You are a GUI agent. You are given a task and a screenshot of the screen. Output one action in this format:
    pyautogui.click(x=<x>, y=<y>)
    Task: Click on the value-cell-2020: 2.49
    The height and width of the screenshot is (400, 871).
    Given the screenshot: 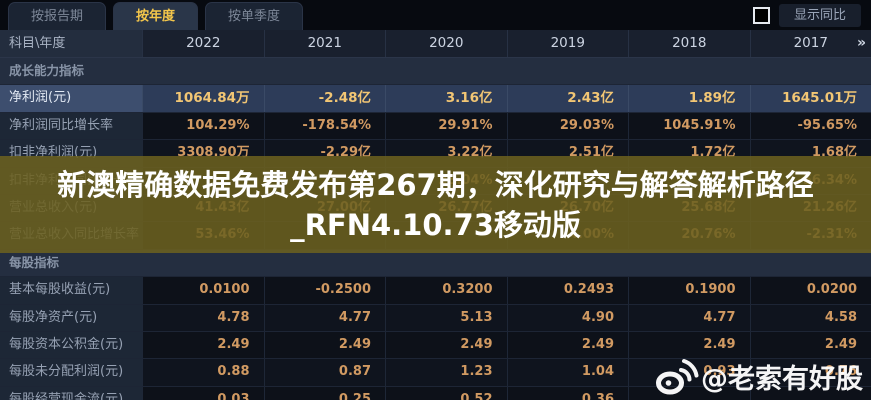 What is the action you would take?
    pyautogui.click(x=446, y=345)
    